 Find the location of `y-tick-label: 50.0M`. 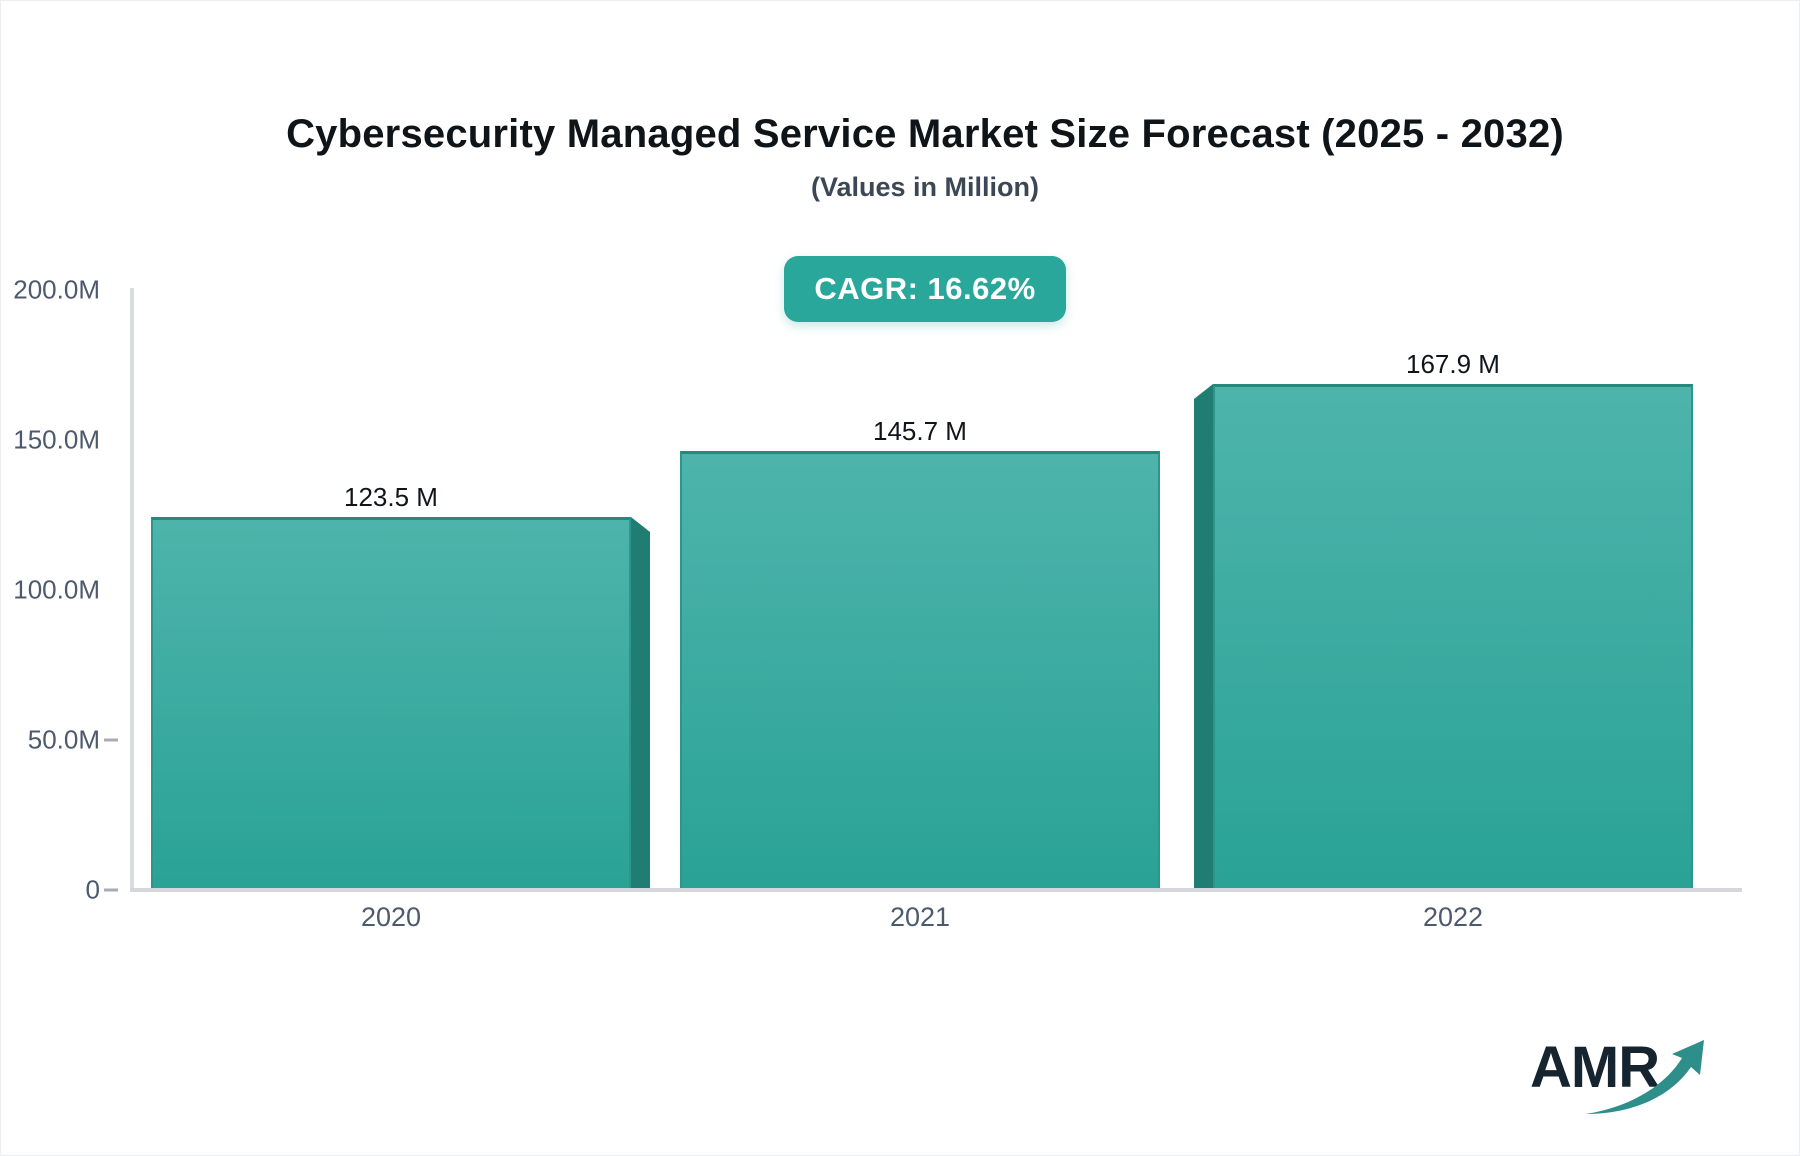

y-tick-label: 50.0M is located at coordinates (63, 739).